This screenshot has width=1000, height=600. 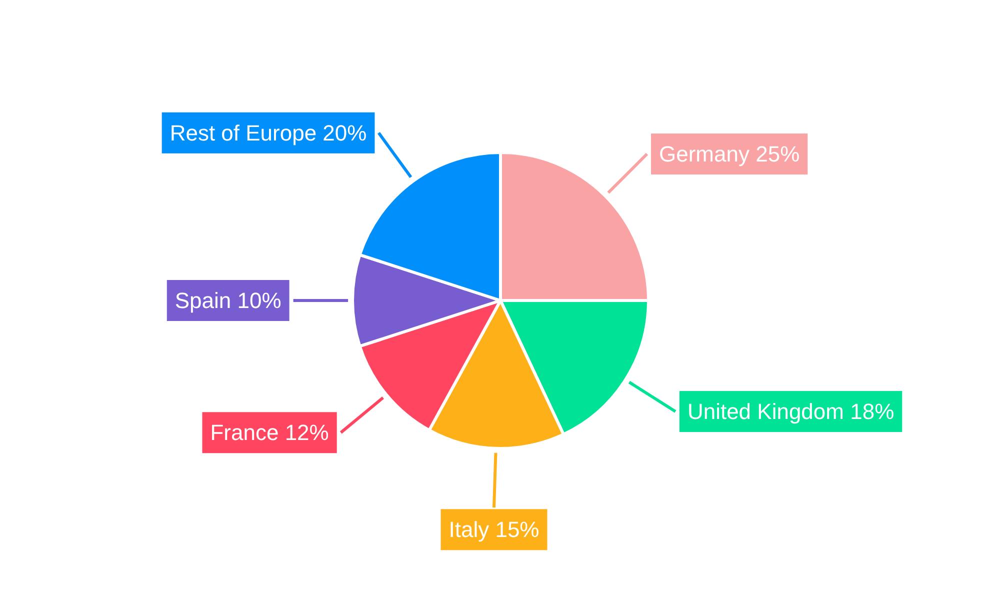 What do you see at coordinates (228, 300) in the screenshot?
I see `slice-label: Spain 10%` at bounding box center [228, 300].